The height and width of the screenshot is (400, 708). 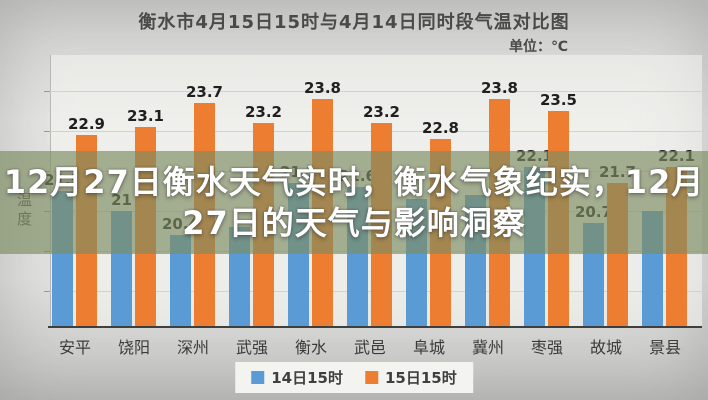 What do you see at coordinates (421, 378) in the screenshot?
I see `legend-label: 15日15时` at bounding box center [421, 378].